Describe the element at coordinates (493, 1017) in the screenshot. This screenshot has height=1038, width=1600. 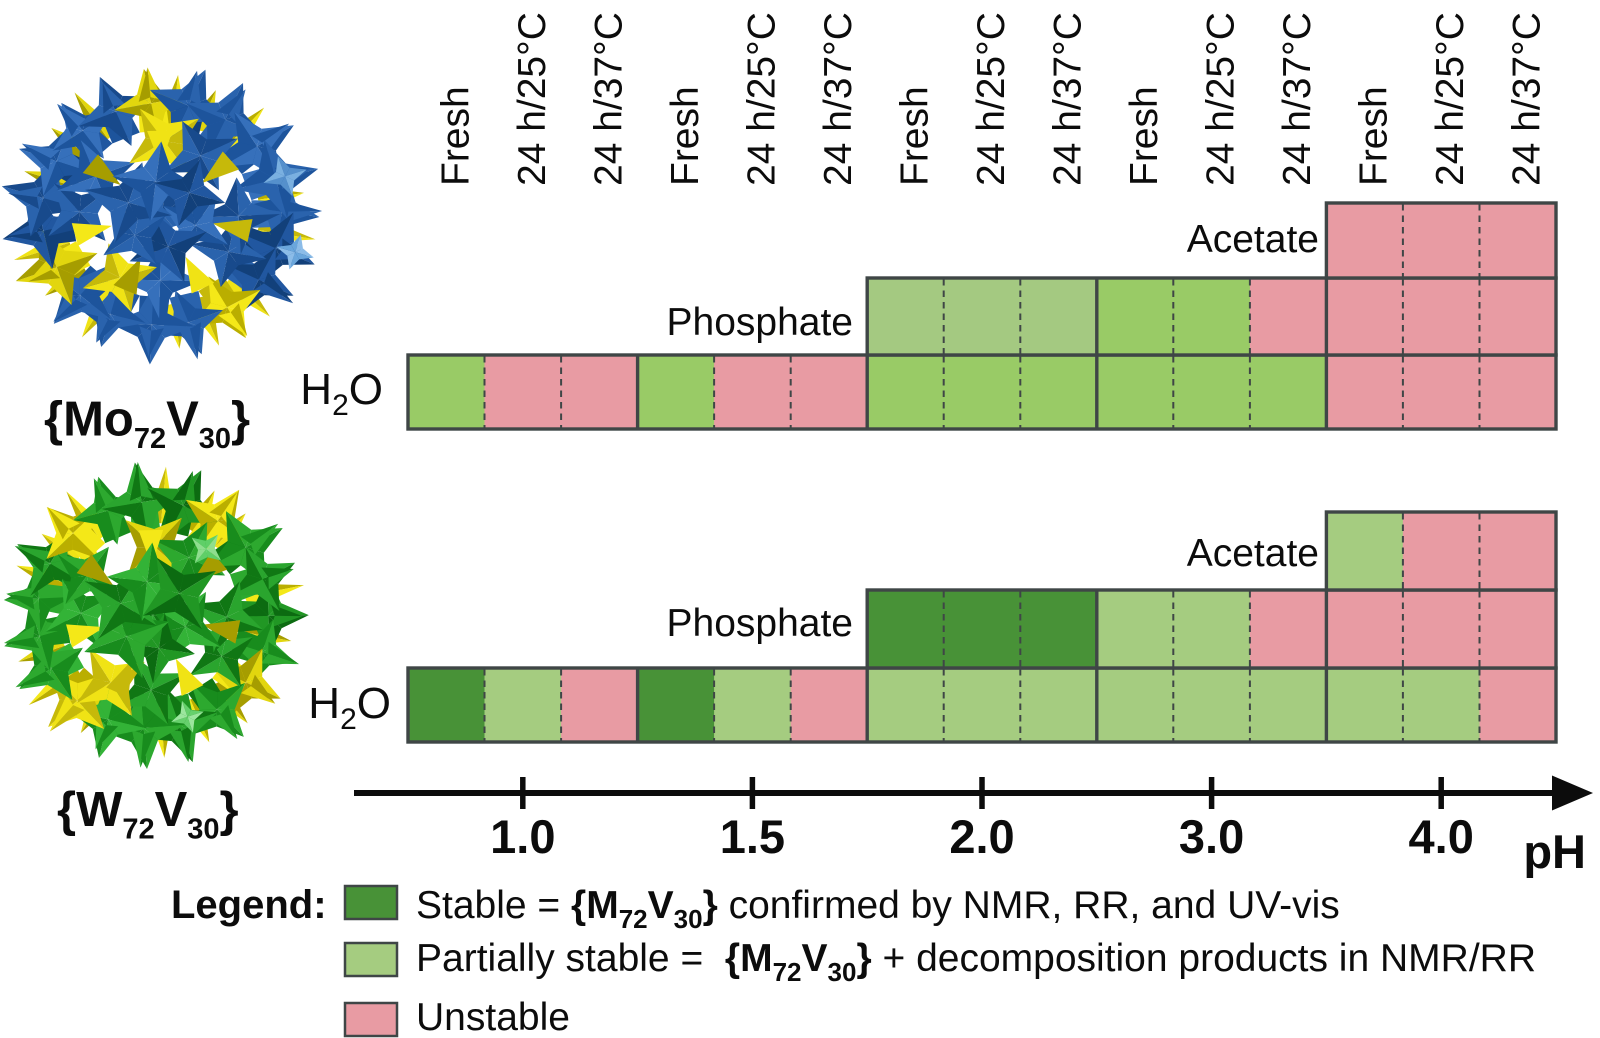
I see `svg-text: Unstable` at that location.